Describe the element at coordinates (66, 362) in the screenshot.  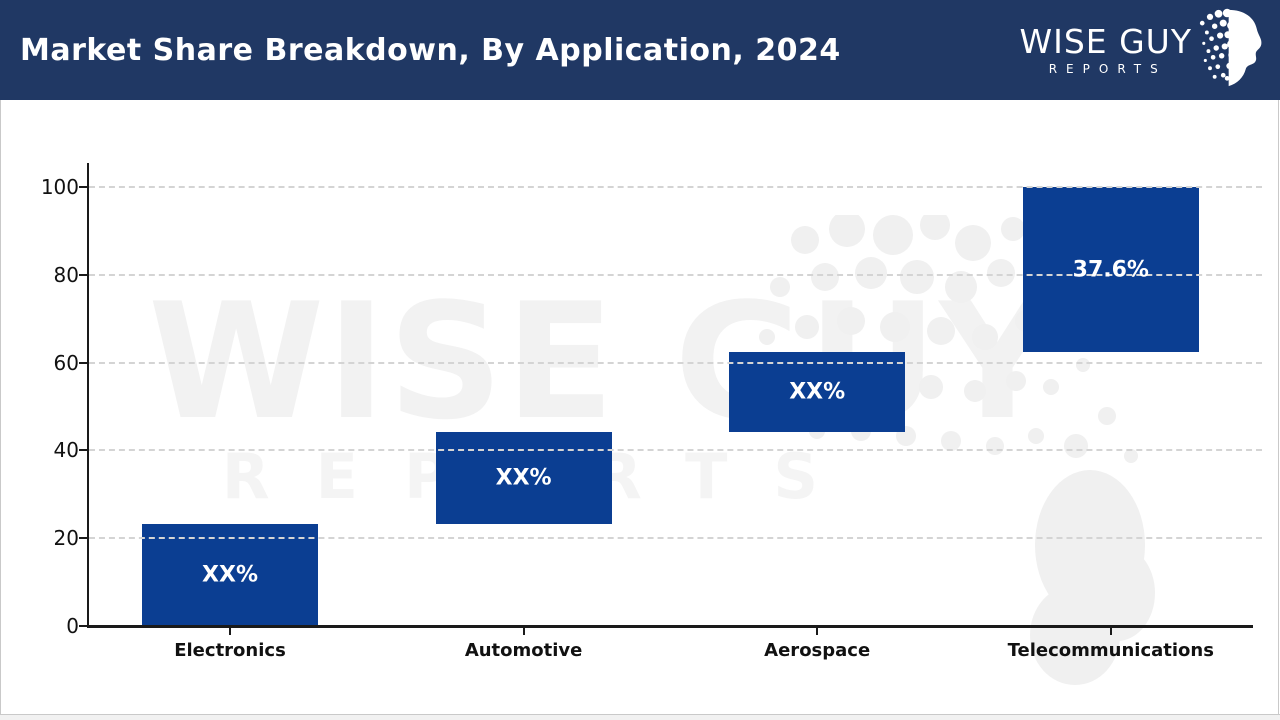
I see `y-tick-label: 60` at that location.